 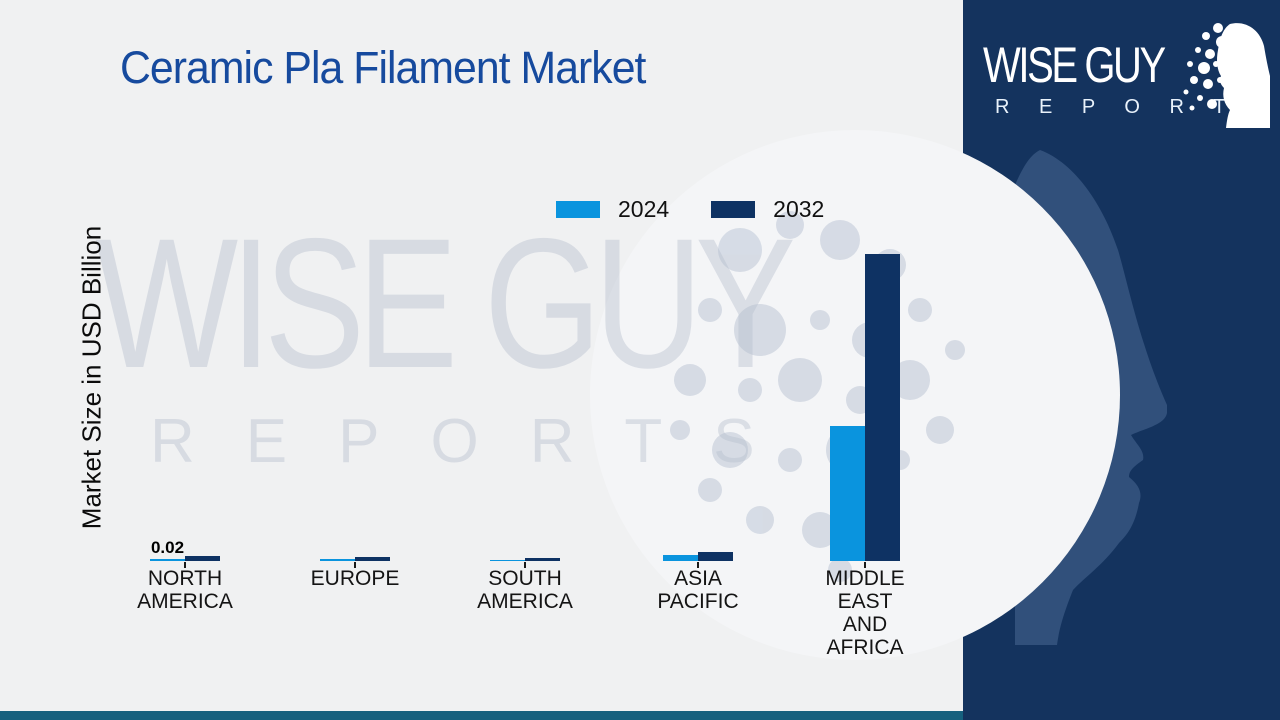 I want to click on legend: 2024 2032, so click(x=690, y=209).